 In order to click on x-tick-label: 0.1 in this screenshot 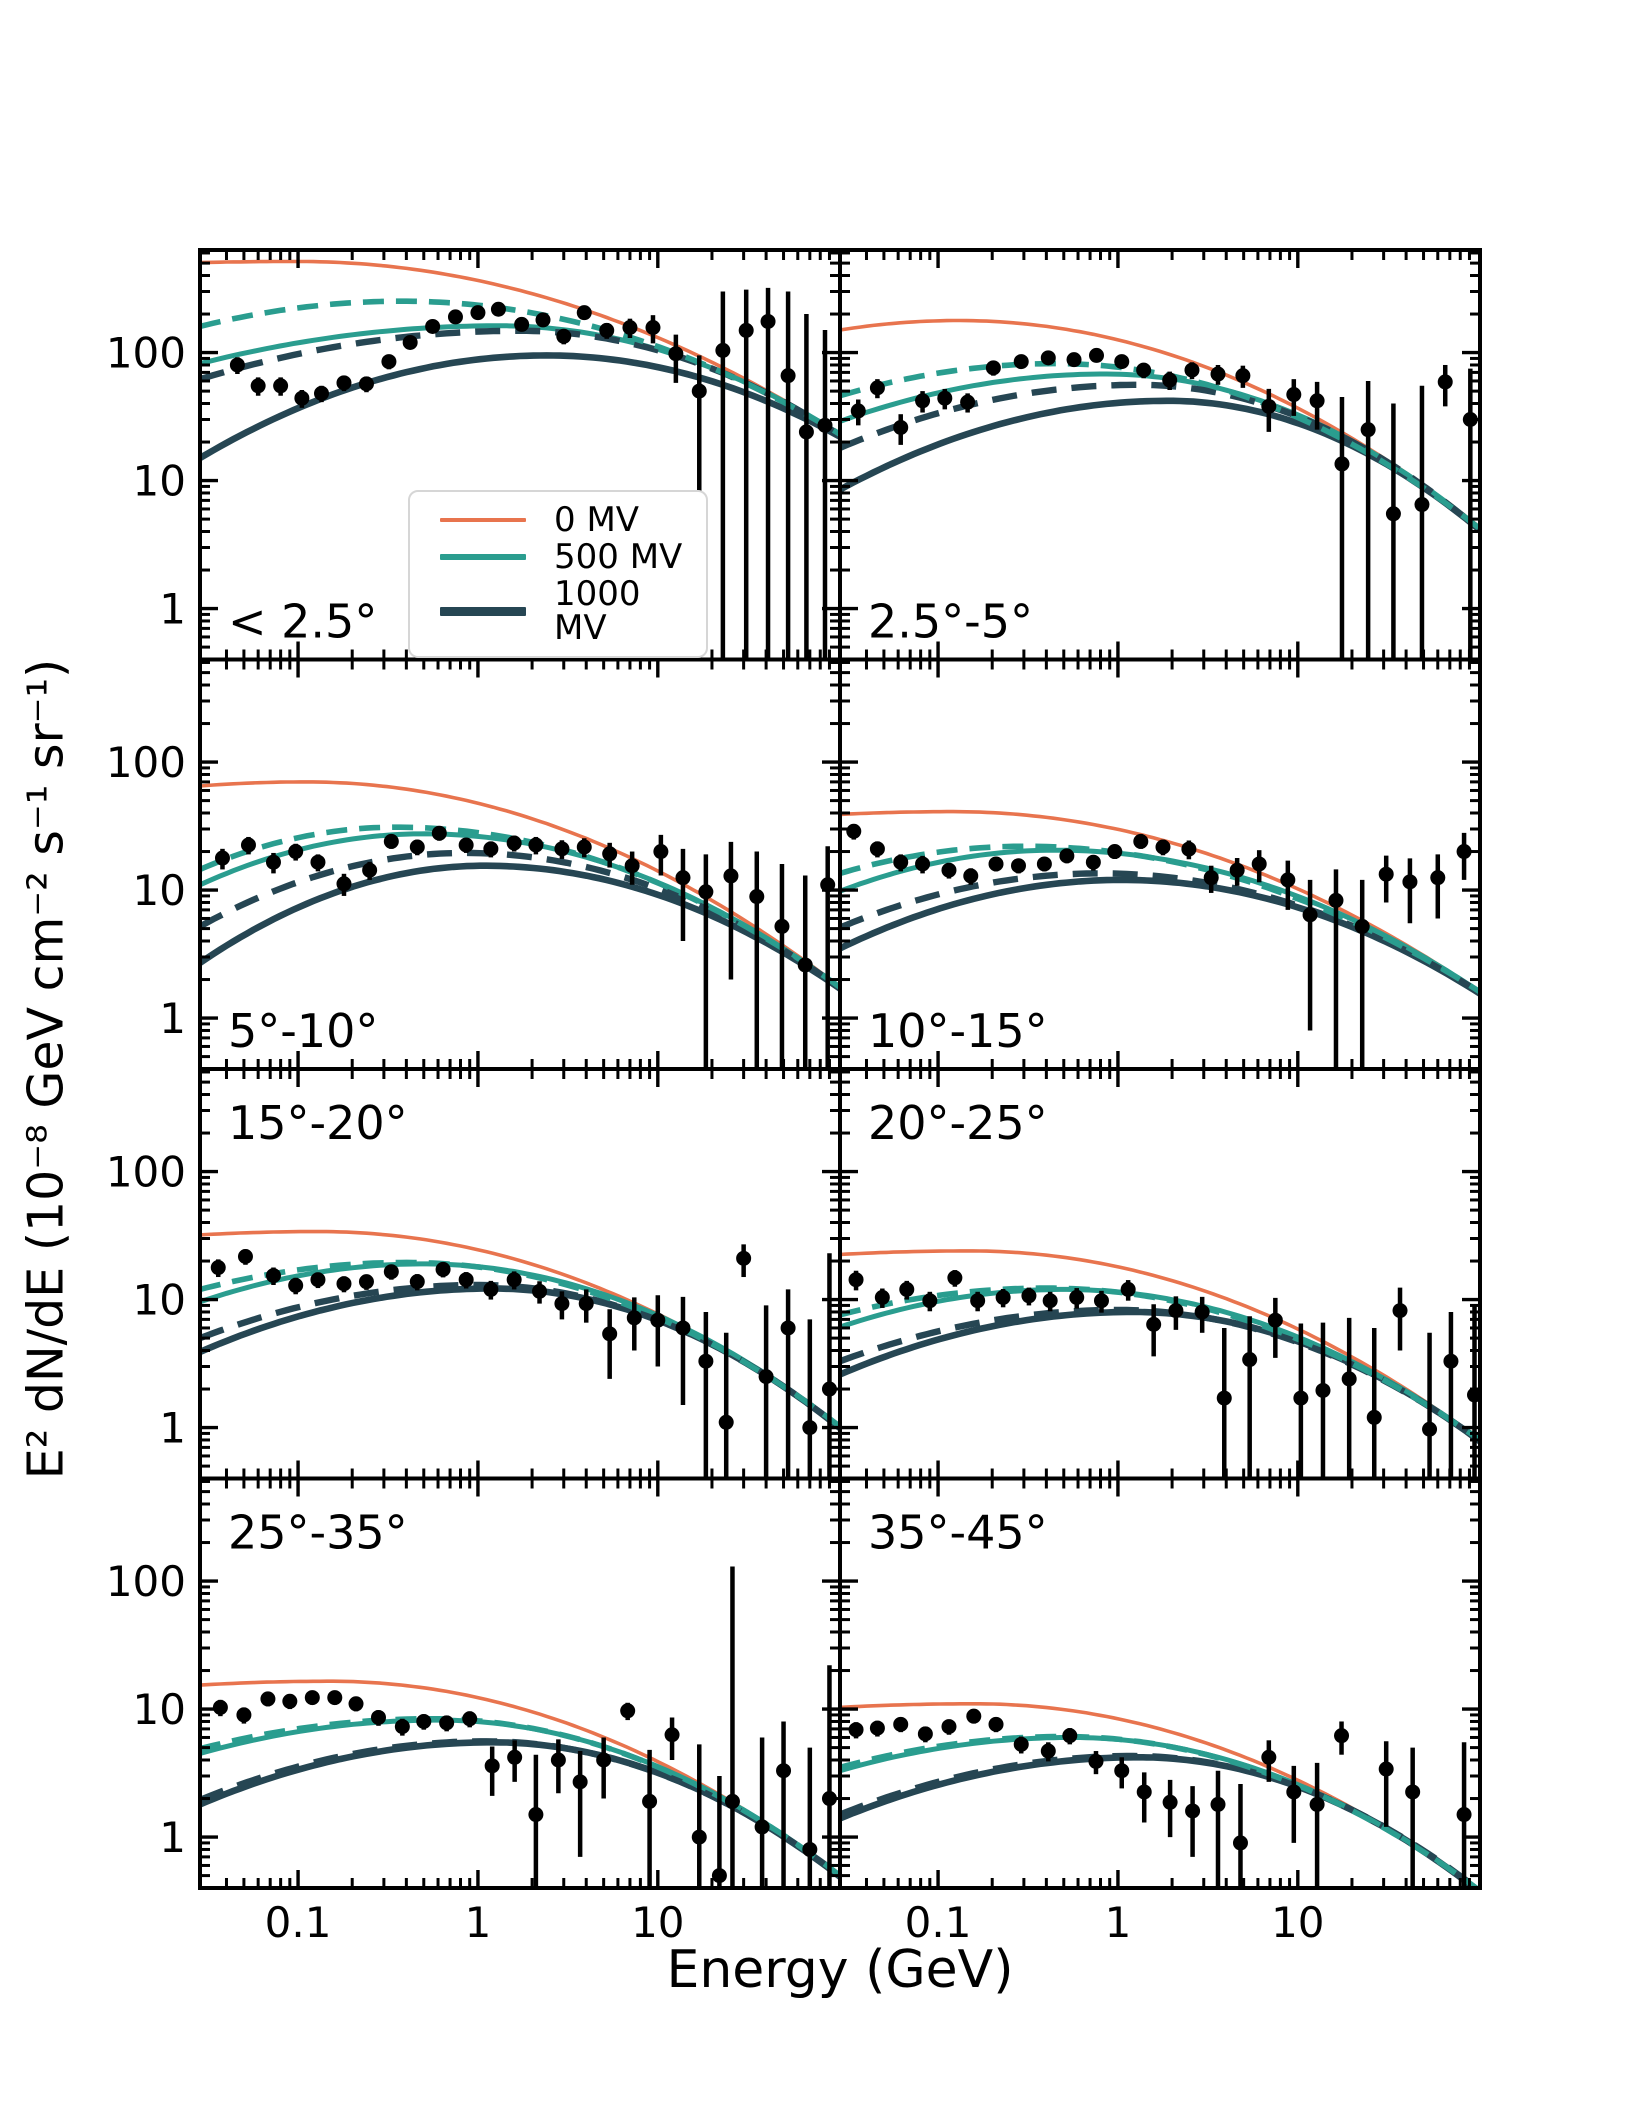, I will do `click(298, 1922)`.